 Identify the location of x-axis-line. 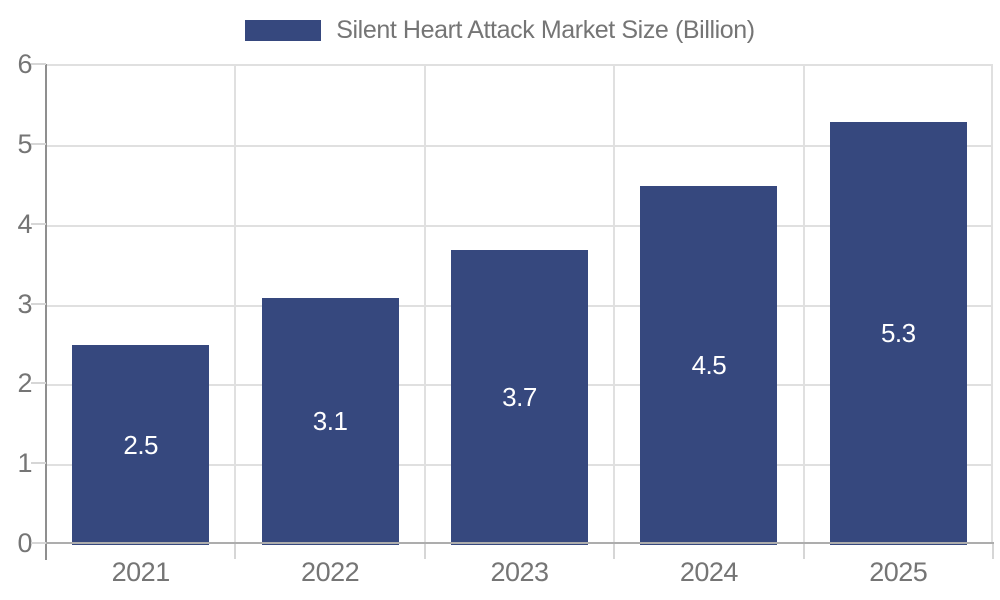
(519, 543).